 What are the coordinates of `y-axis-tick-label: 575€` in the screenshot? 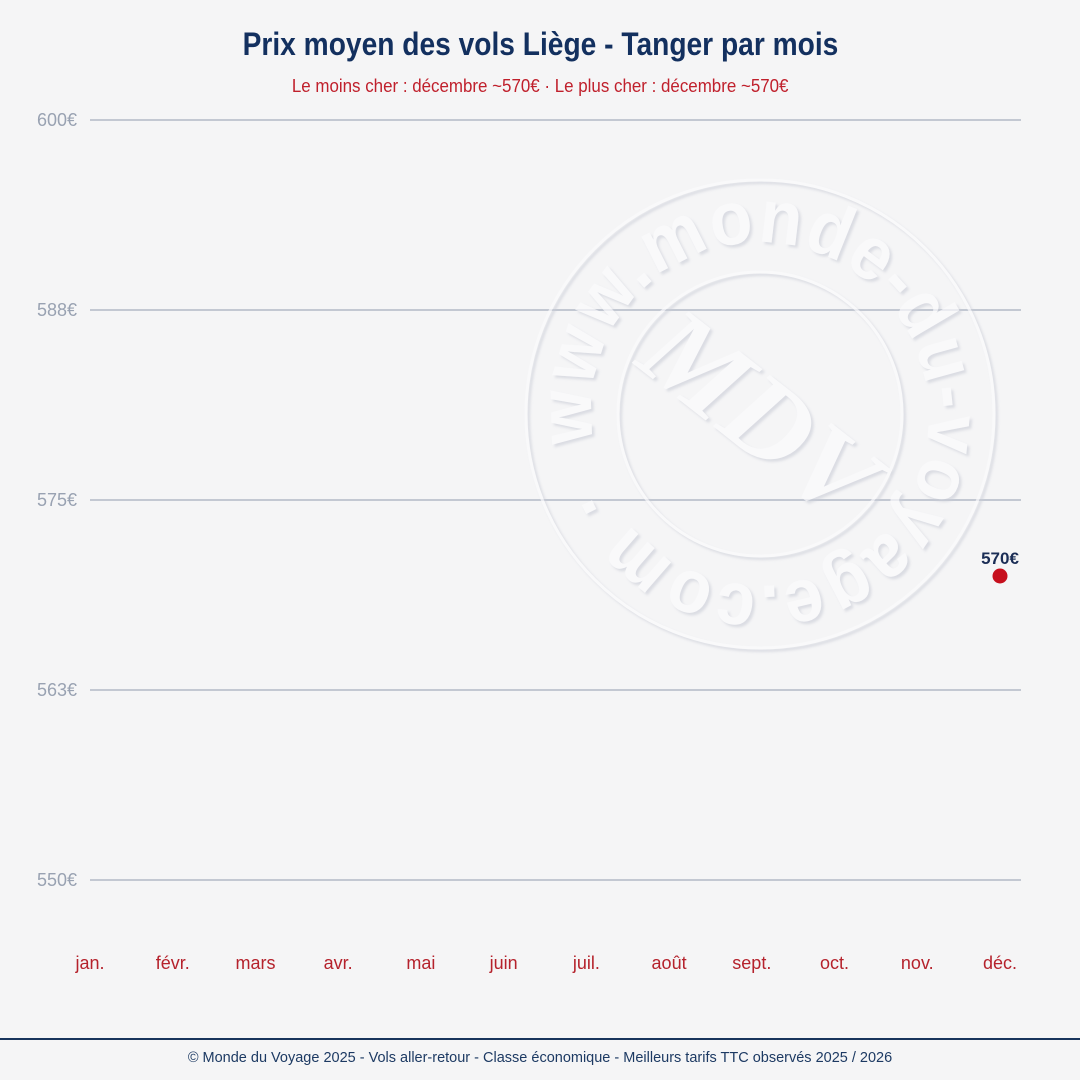 It's located at (56, 500).